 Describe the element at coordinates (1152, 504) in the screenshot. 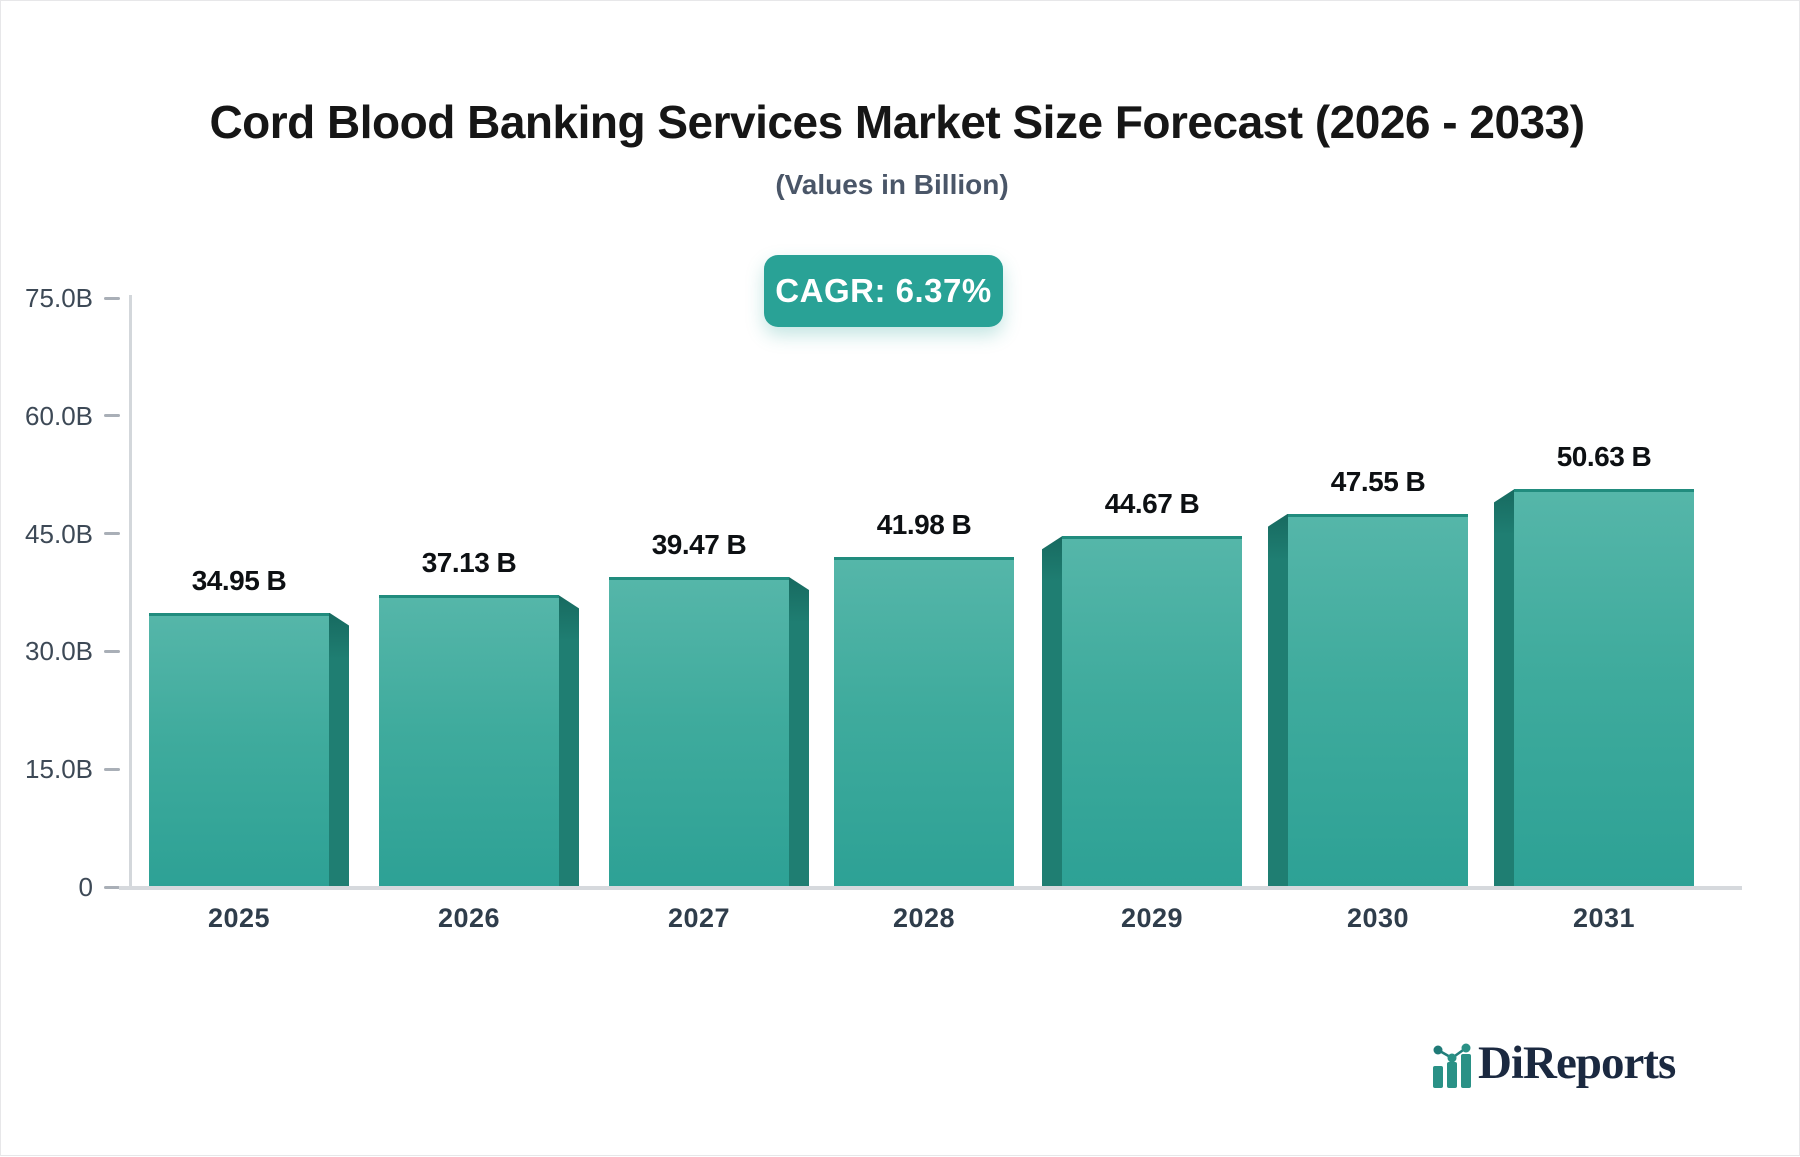

I see `bar-value-label: 44.67 B` at that location.